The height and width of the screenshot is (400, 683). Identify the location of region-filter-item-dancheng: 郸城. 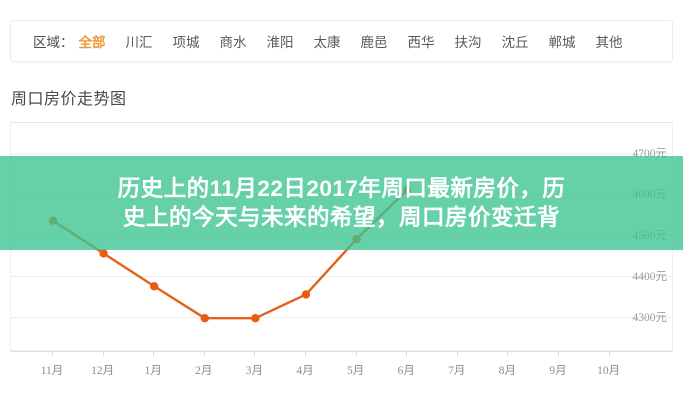
(562, 42).